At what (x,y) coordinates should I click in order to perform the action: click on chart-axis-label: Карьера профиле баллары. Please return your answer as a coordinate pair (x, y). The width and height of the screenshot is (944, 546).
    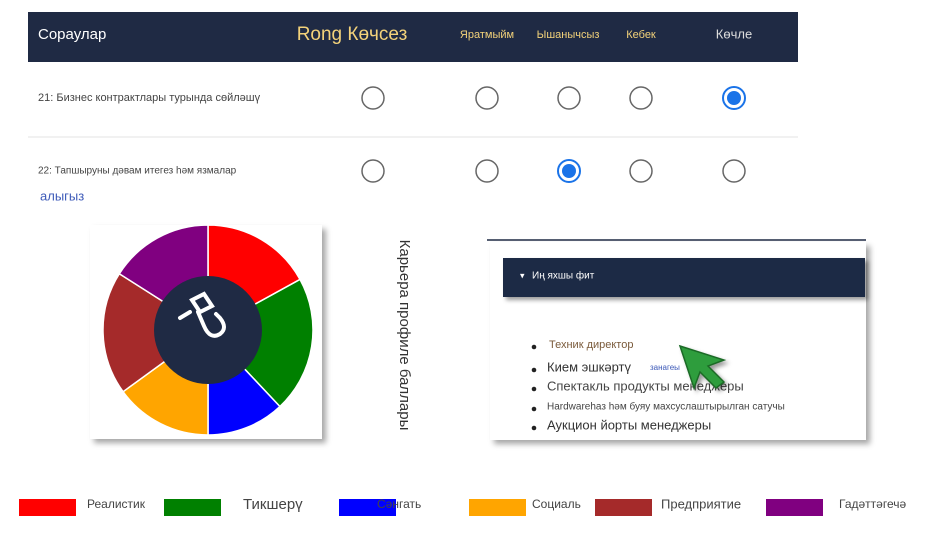
    Looking at the image, I should click on (404, 335).